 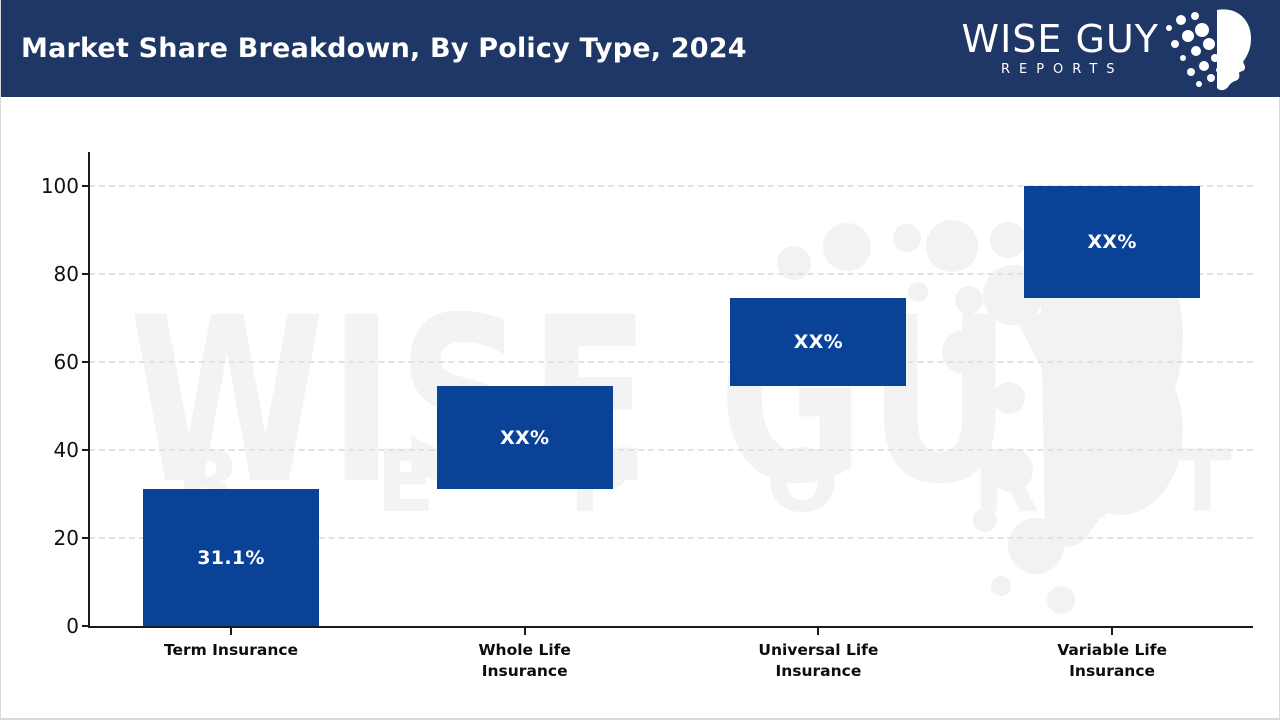 I want to click on waterfall-bar-variable-life-insurance: XX%, so click(x=1112, y=242).